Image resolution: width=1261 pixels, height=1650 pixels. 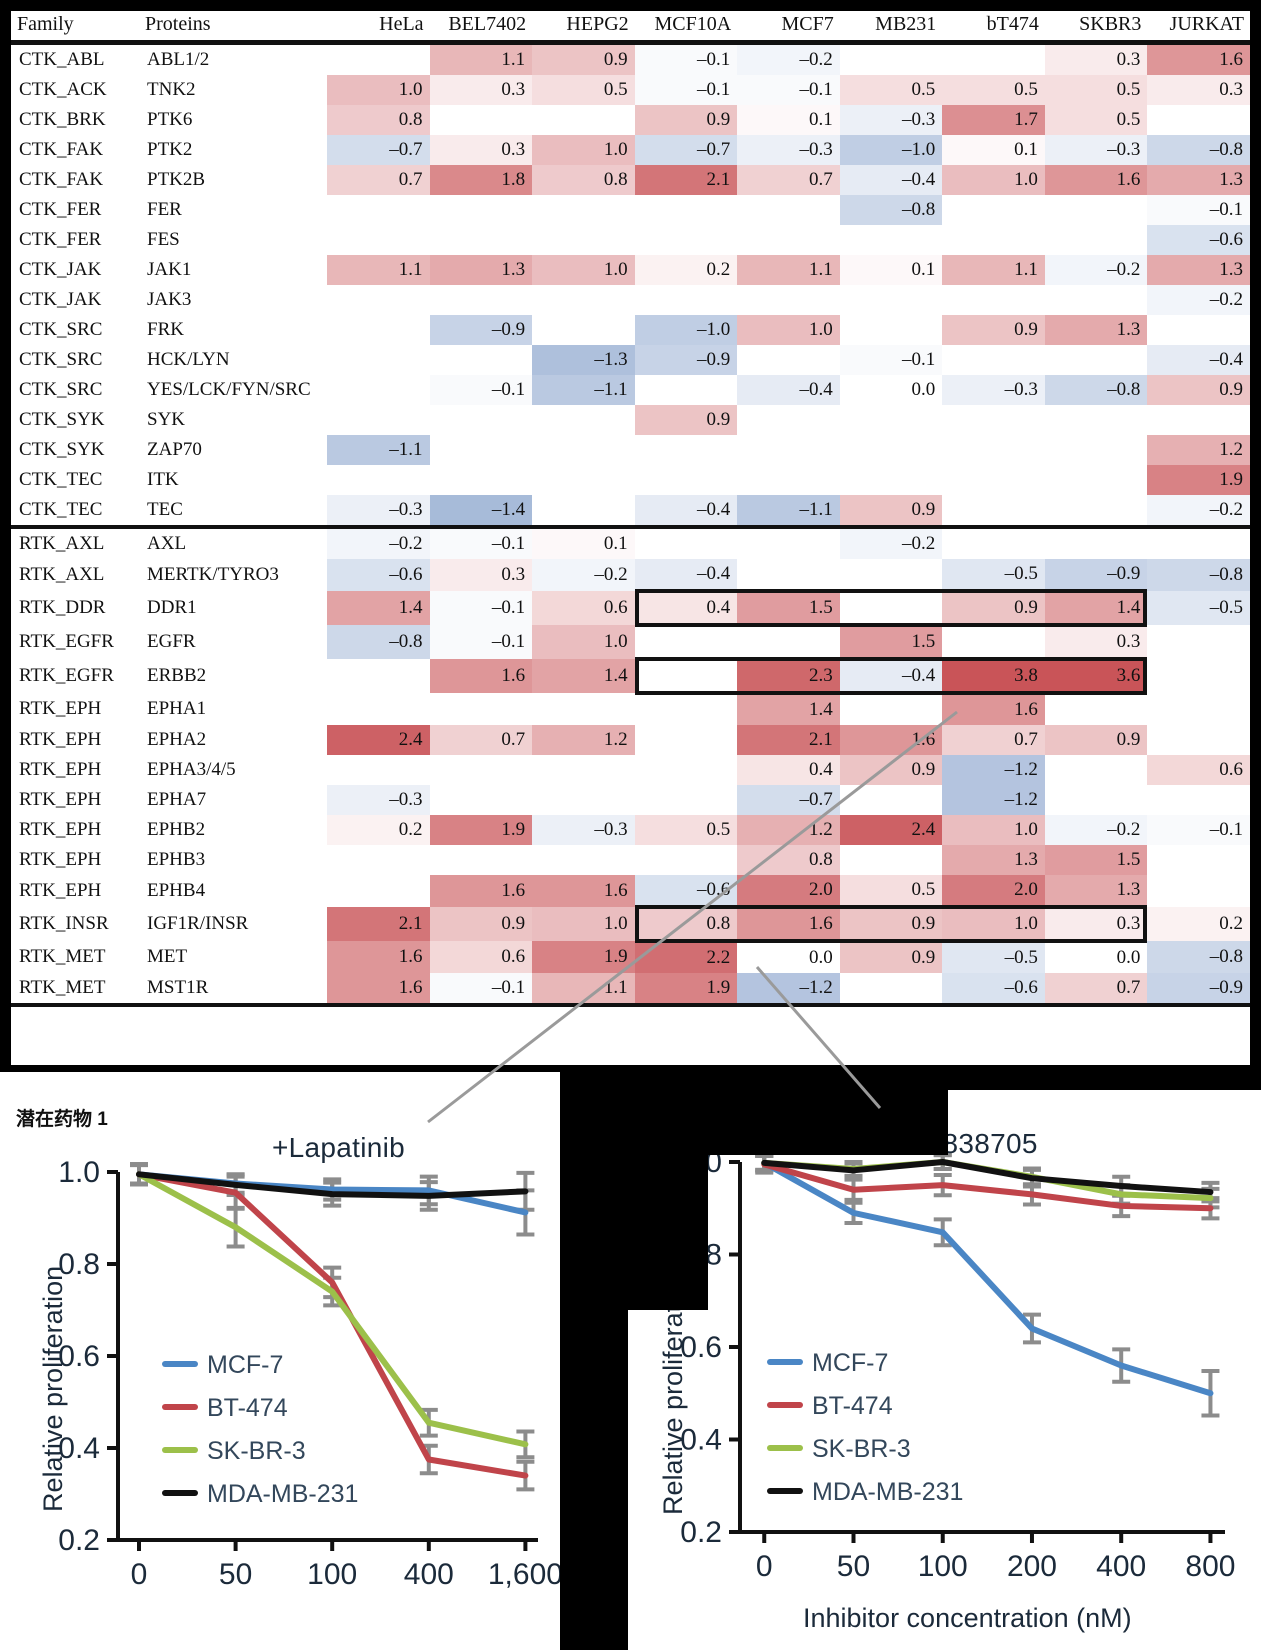 What do you see at coordinates (853, 1566) in the screenshot?
I see `svg-text: 50` at bounding box center [853, 1566].